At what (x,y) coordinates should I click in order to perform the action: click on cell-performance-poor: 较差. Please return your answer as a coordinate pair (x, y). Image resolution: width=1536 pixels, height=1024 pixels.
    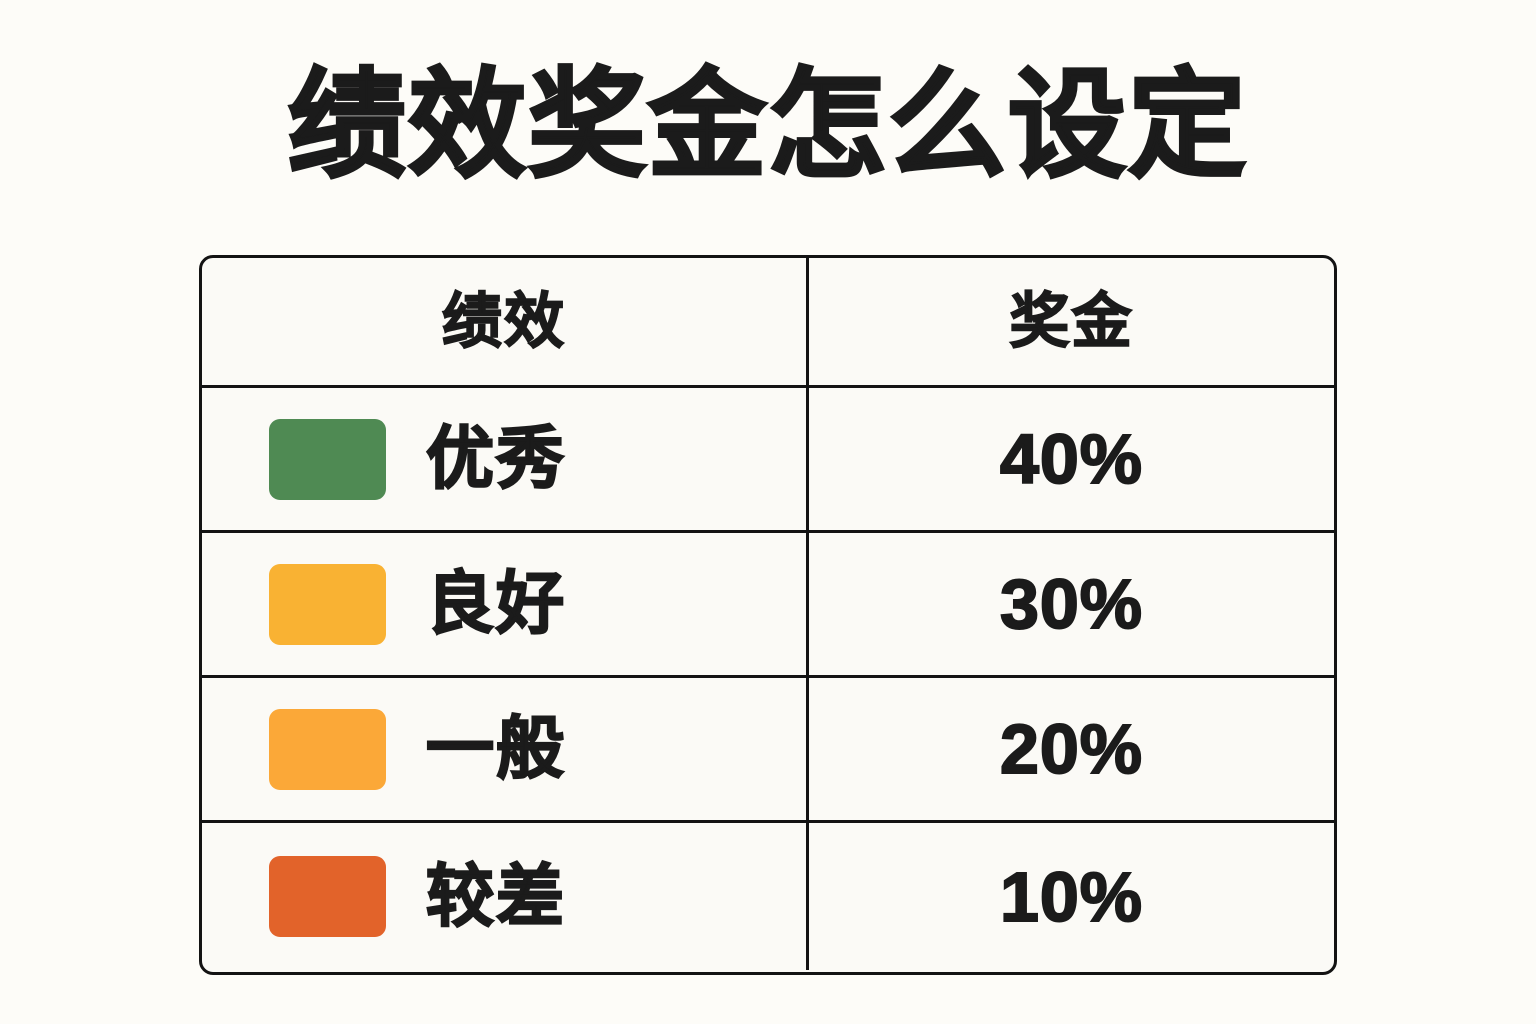
    Looking at the image, I should click on (505, 896).